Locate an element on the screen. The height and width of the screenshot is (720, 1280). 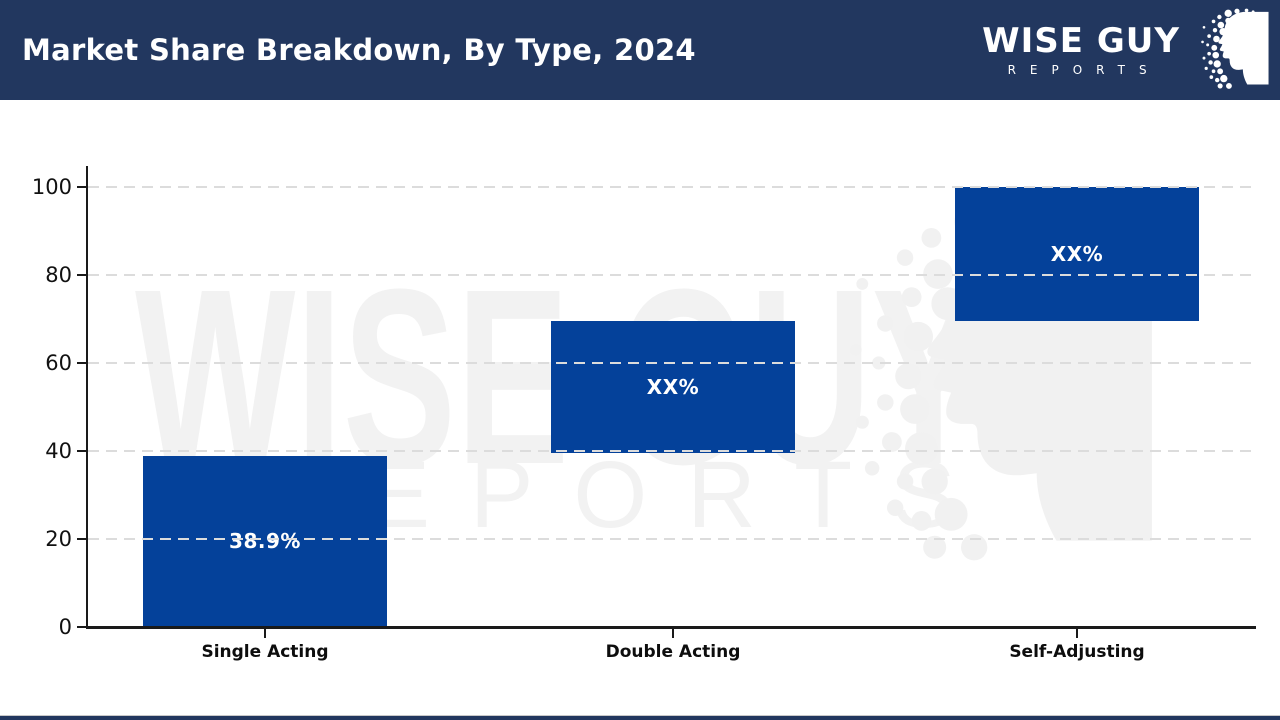
brand-logo: WISE GUY REPORTS is located at coordinates (1126, 50).